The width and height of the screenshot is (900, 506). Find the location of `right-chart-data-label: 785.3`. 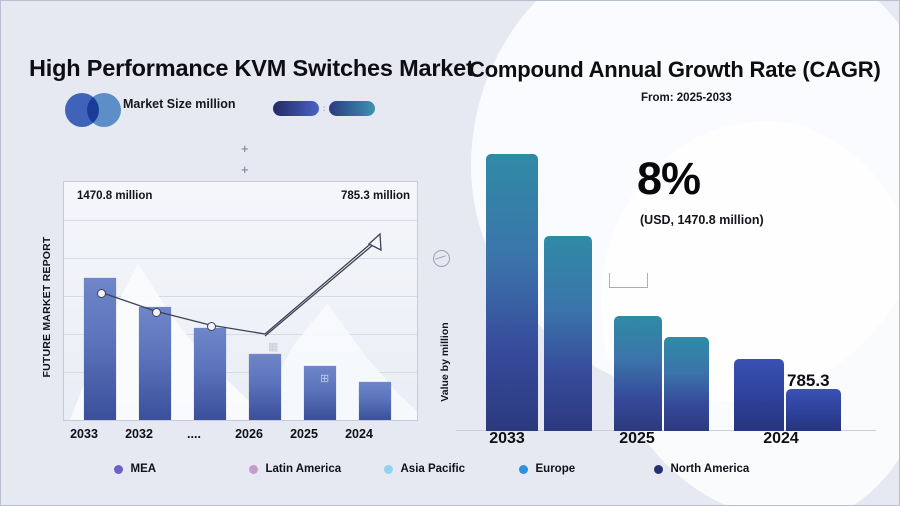

right-chart-data-label: 785.3 is located at coordinates (808, 380).